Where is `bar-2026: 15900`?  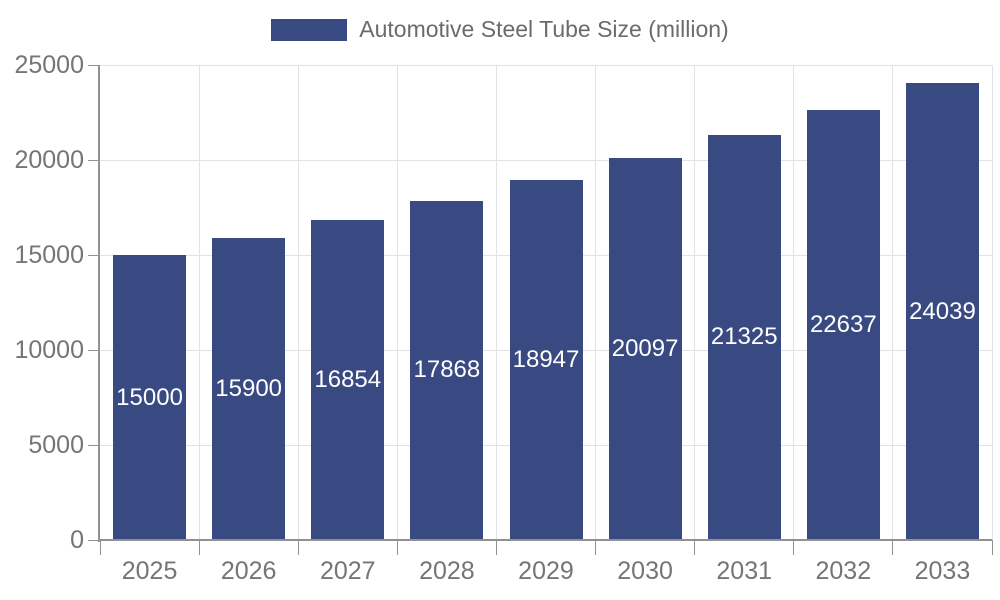
bar-2026: 15900 is located at coordinates (249, 388).